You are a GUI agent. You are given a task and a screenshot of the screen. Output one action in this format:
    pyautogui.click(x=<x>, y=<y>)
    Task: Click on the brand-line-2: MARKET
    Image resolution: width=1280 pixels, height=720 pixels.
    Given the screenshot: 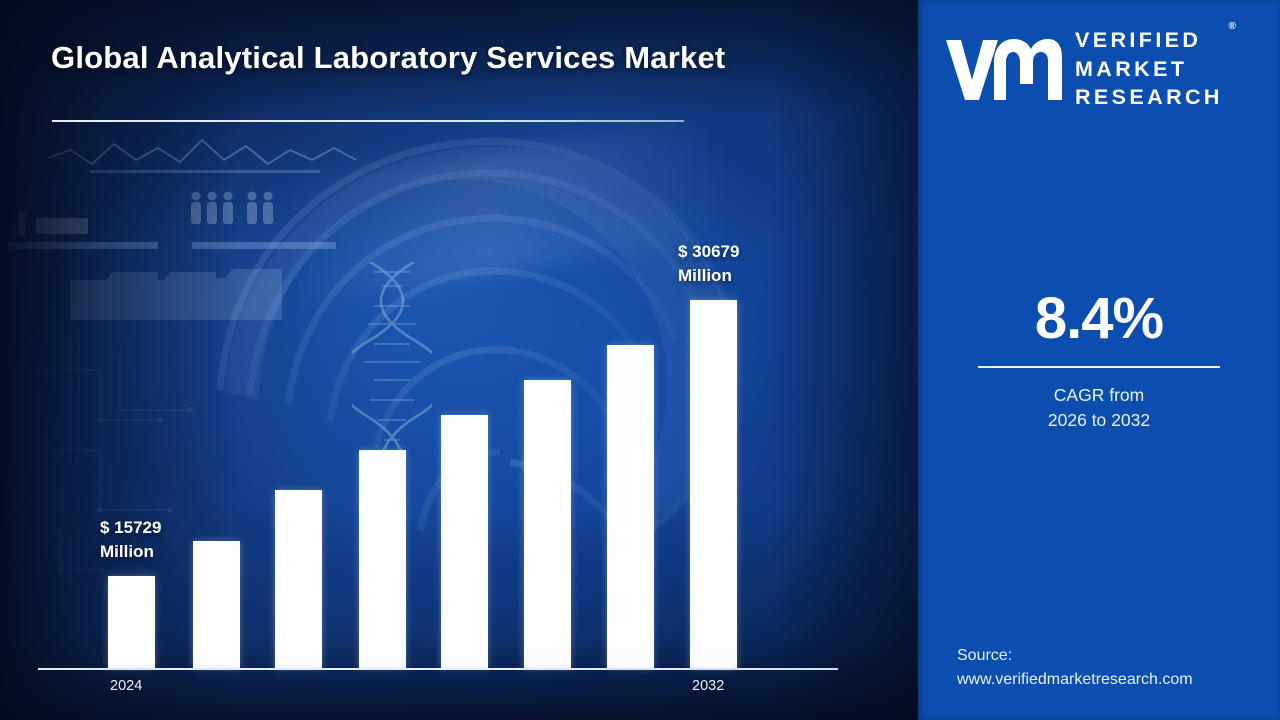 What is the action you would take?
    pyautogui.click(x=1131, y=68)
    